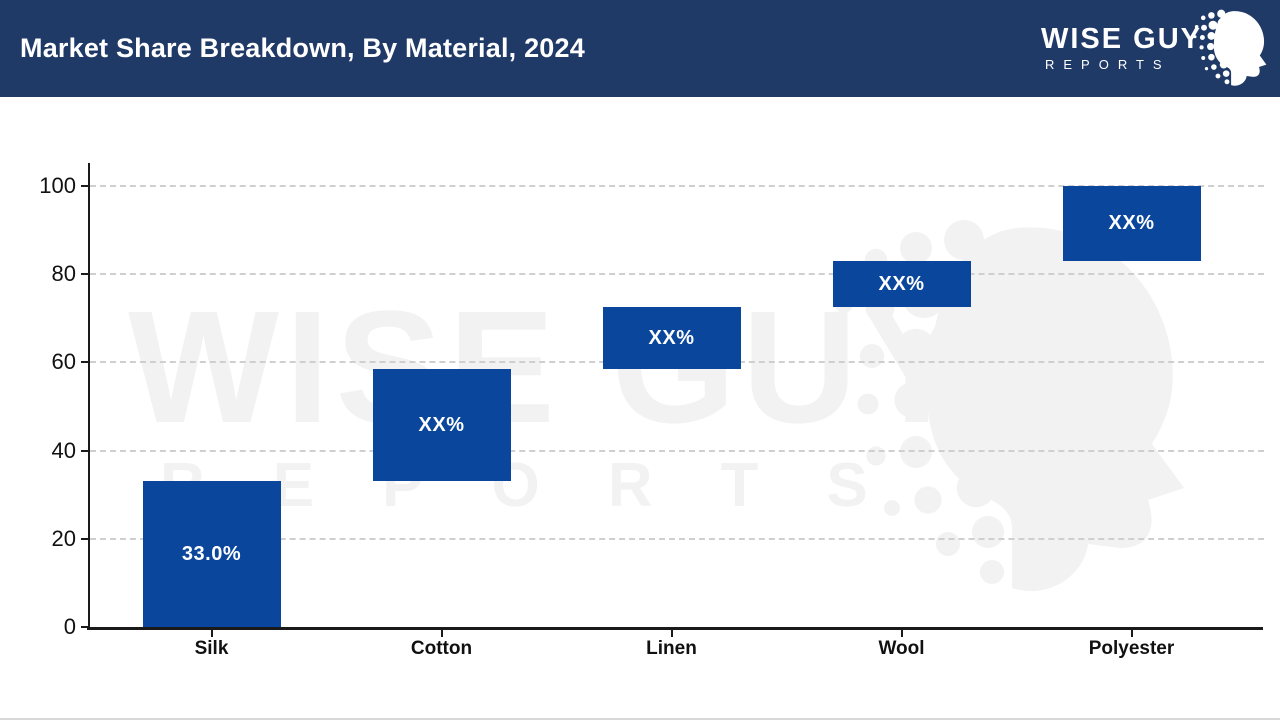 Image resolution: width=1280 pixels, height=720 pixels. What do you see at coordinates (63, 362) in the screenshot?
I see `y-tick-label: 60` at bounding box center [63, 362].